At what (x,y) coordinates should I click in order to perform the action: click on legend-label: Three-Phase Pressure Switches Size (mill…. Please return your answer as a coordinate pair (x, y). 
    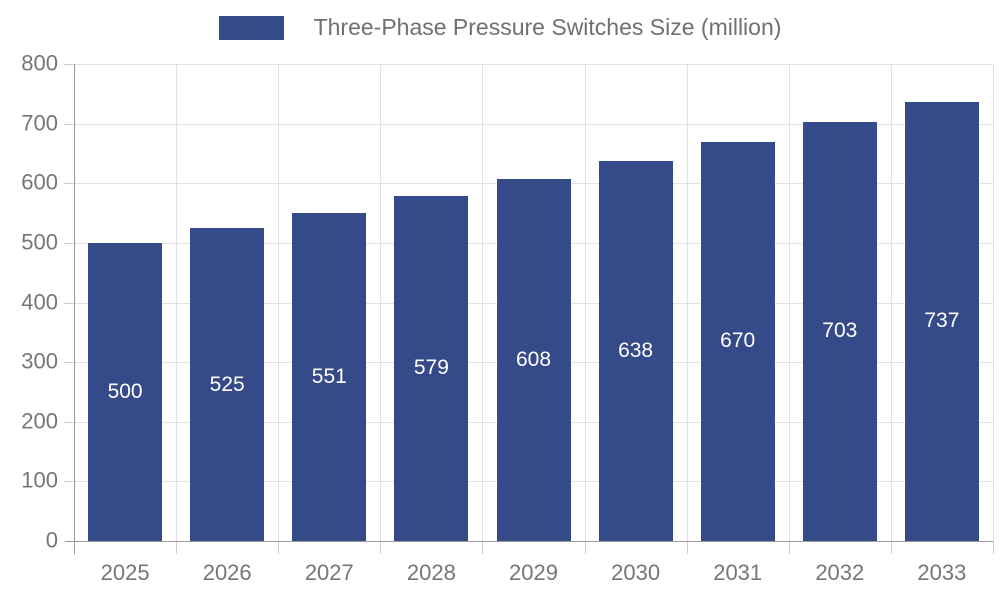
    Looking at the image, I should click on (547, 27).